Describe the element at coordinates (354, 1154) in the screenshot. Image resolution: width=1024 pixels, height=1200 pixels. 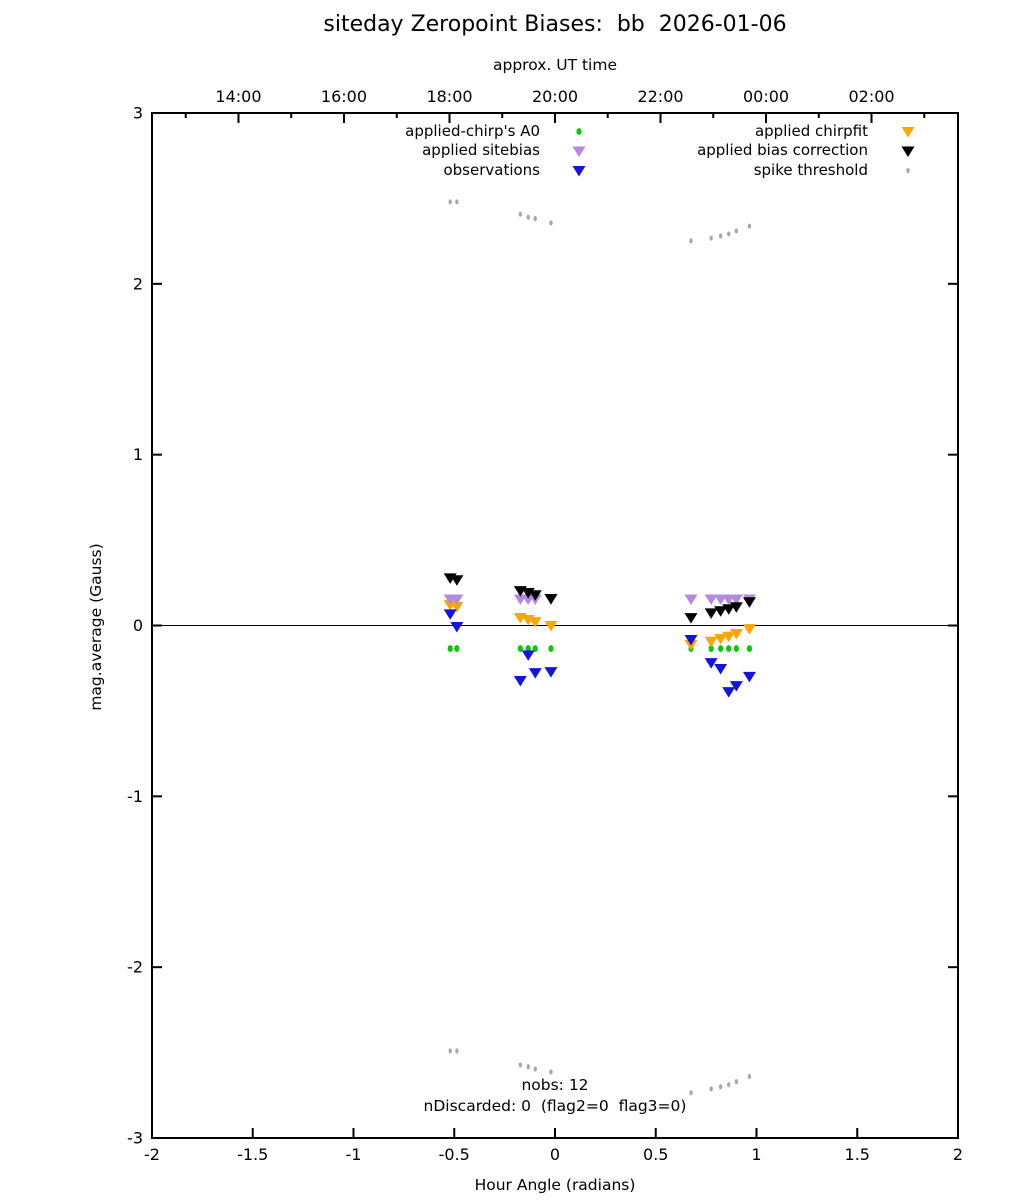
I see `x-tick-label: -1` at that location.